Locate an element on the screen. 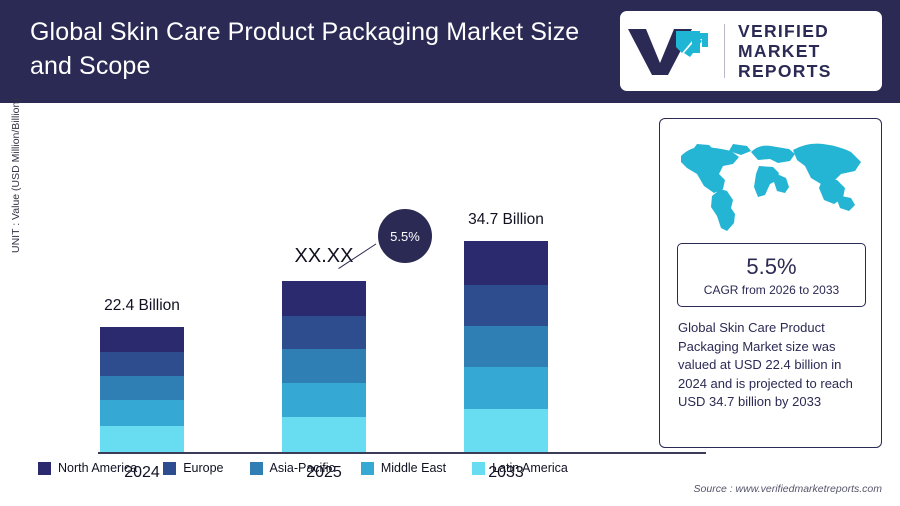 The height and width of the screenshot is (506, 900). logo-line-2: MARKET is located at coordinates (779, 51).